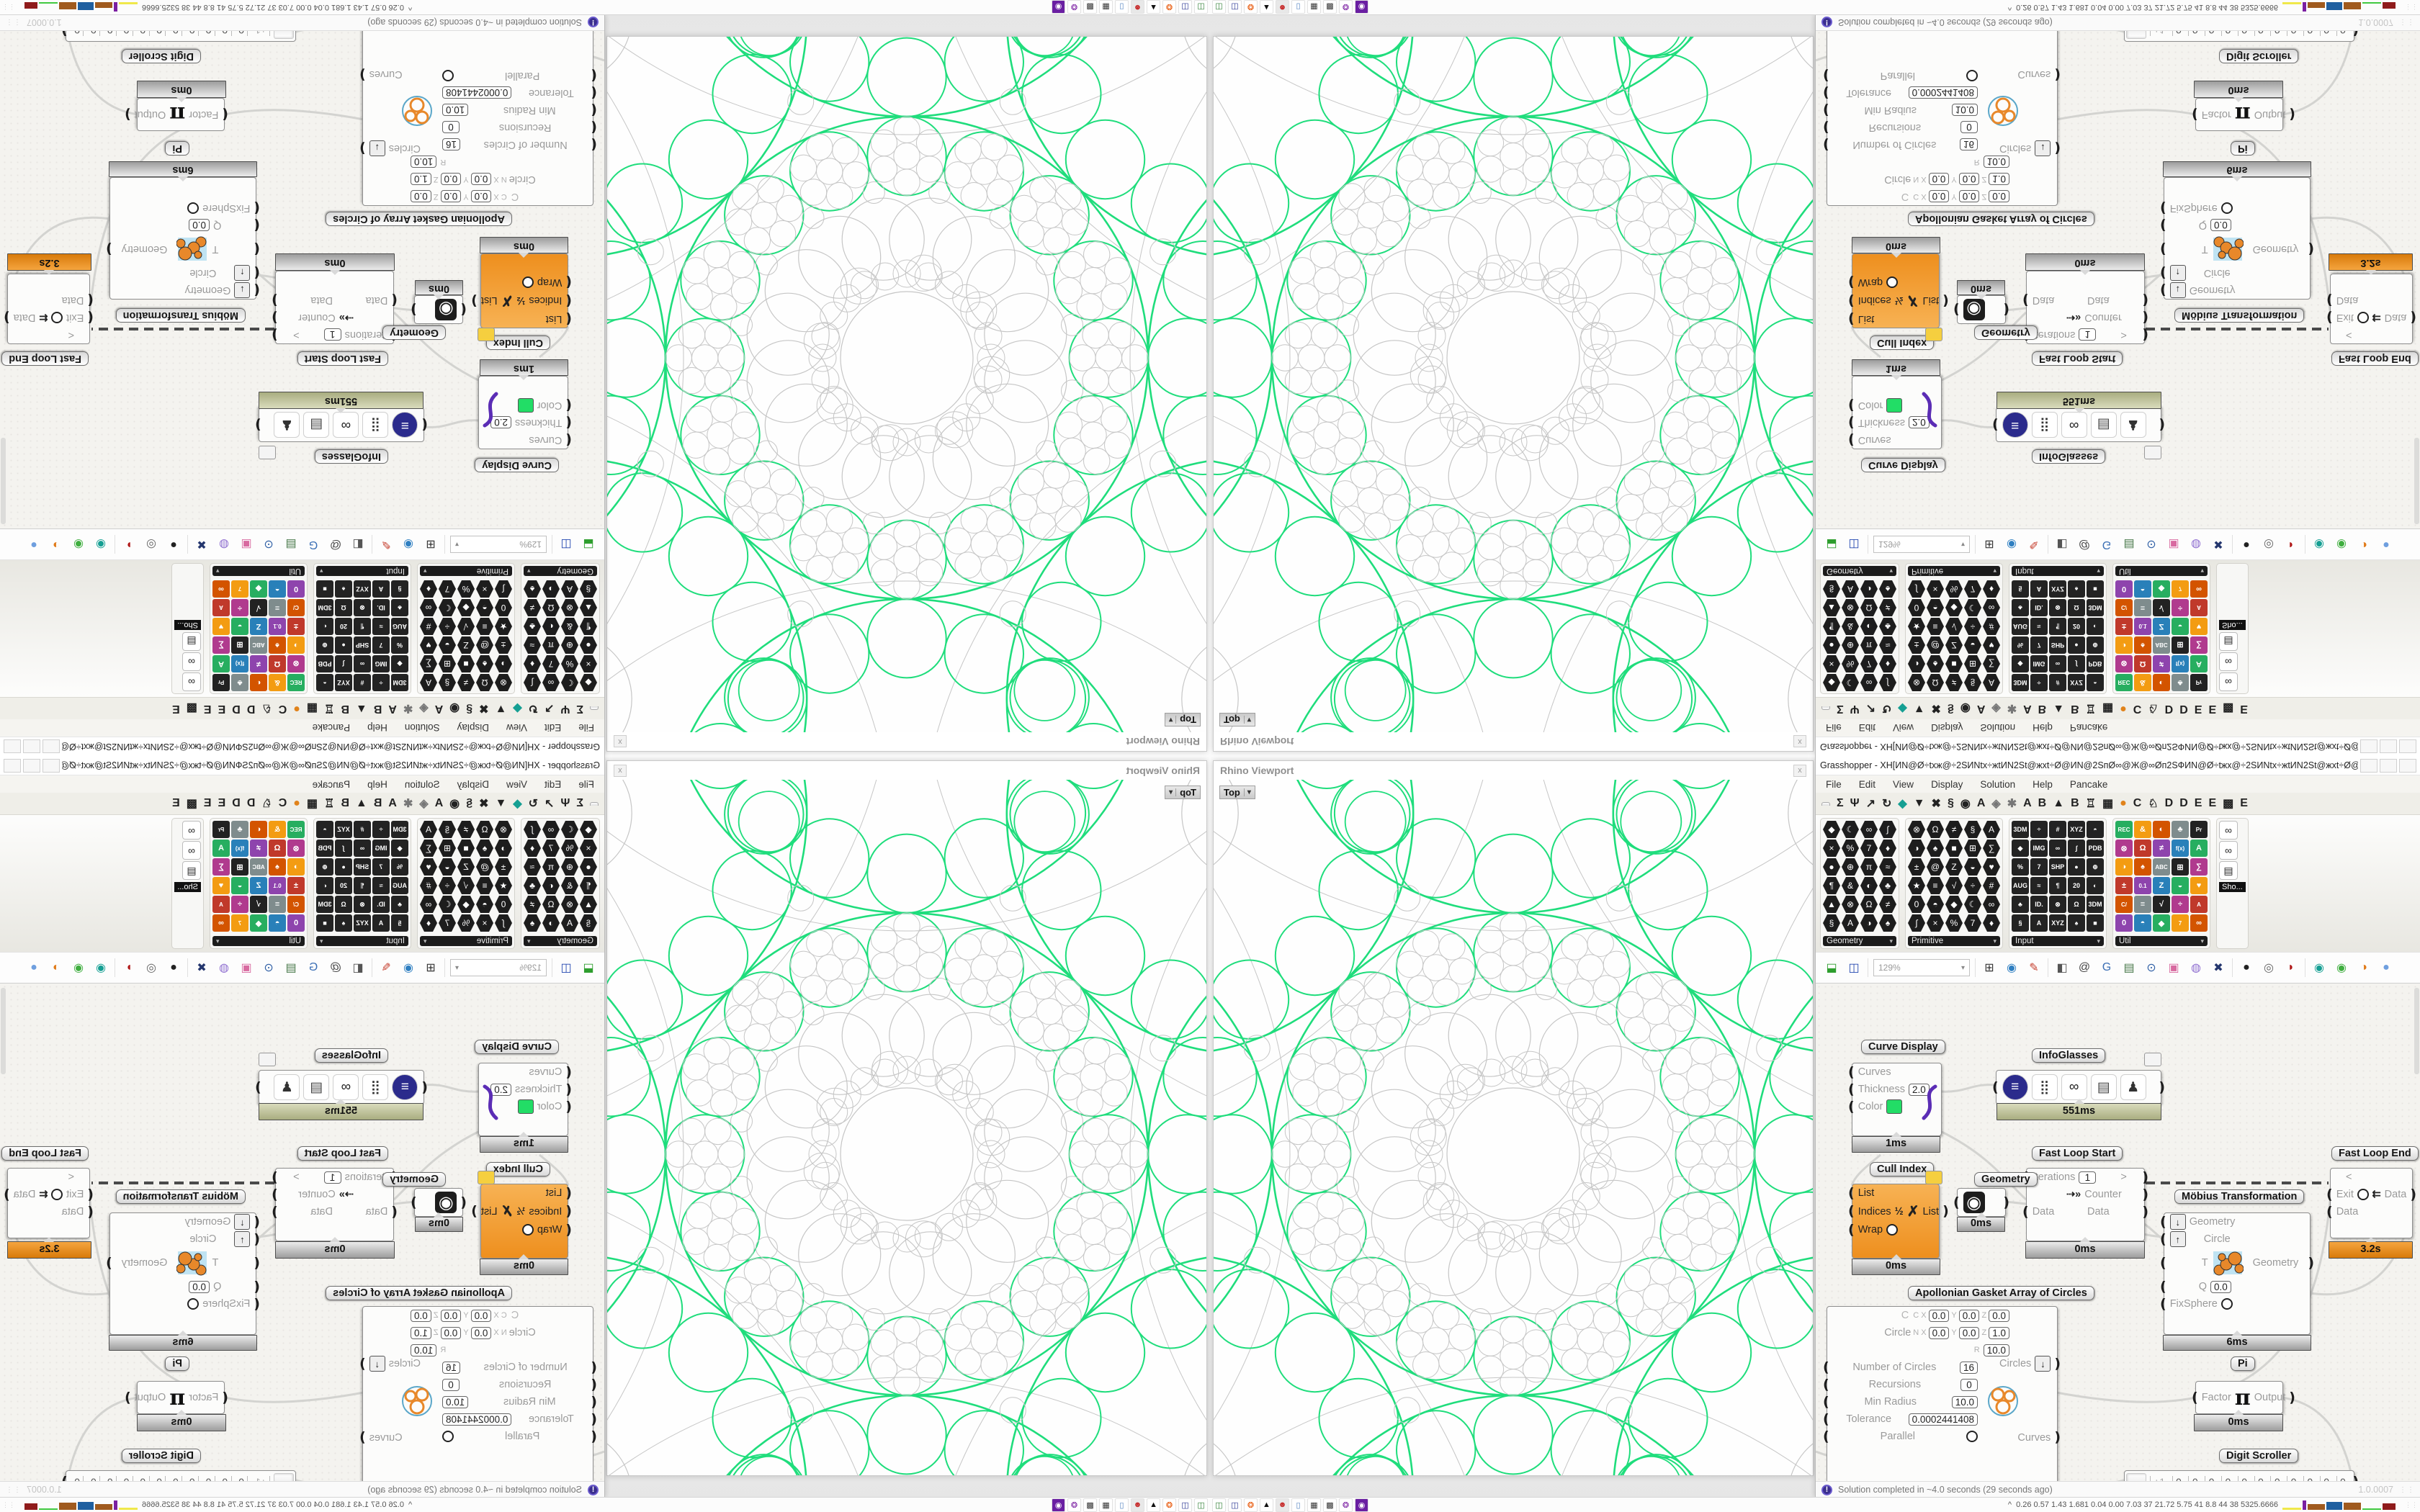 The width and height of the screenshot is (2420, 1512). What do you see at coordinates (2151, 968) in the screenshot?
I see `search-button: ⊙` at bounding box center [2151, 968].